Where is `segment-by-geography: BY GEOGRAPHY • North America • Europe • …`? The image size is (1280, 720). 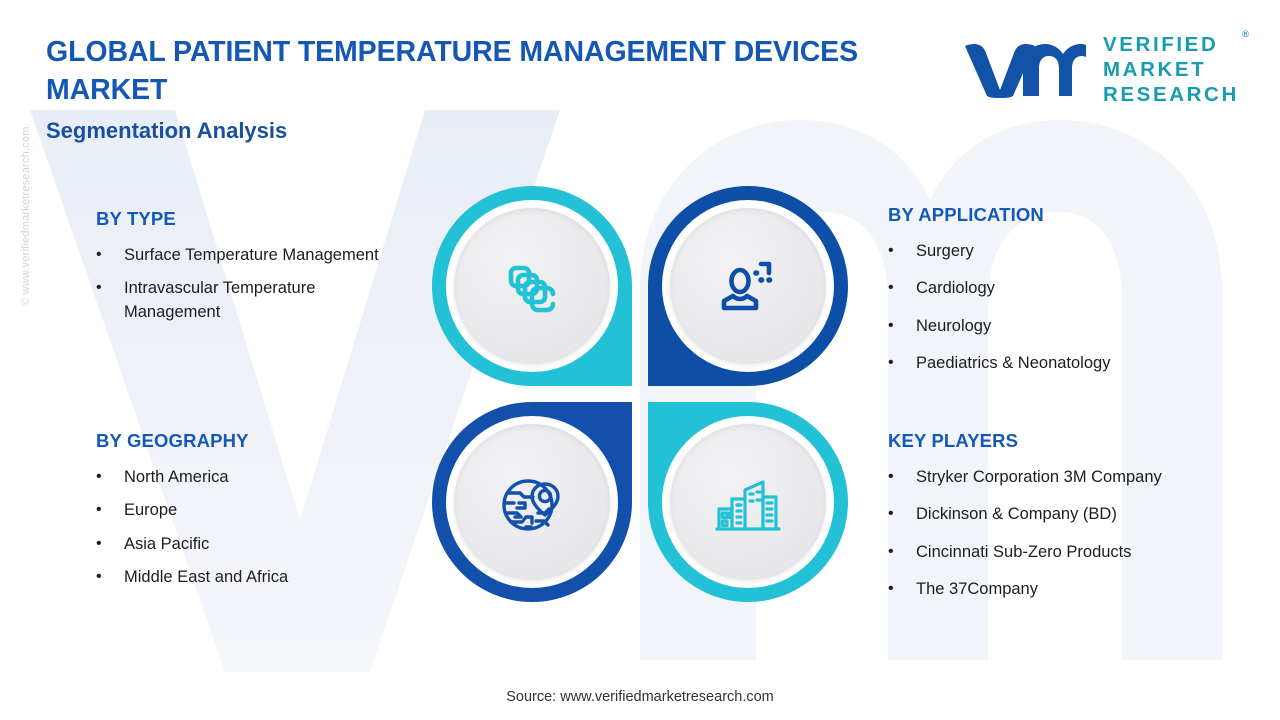 segment-by-geography: BY GEOGRAPHY • North America • Europe • … is located at coordinates (246, 515).